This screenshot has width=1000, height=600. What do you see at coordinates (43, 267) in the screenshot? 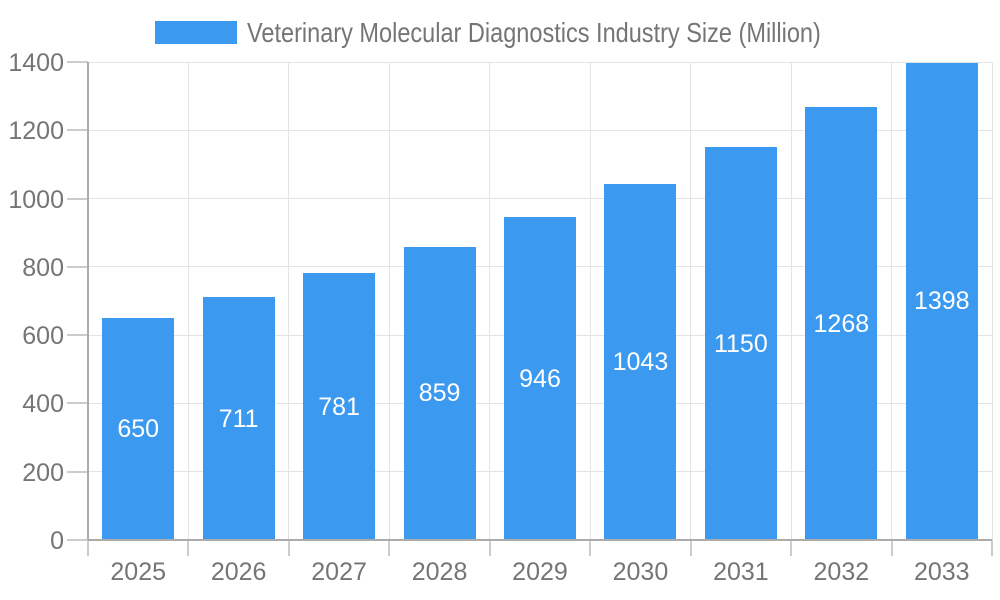
I see `y-axis-label: 800` at bounding box center [43, 267].